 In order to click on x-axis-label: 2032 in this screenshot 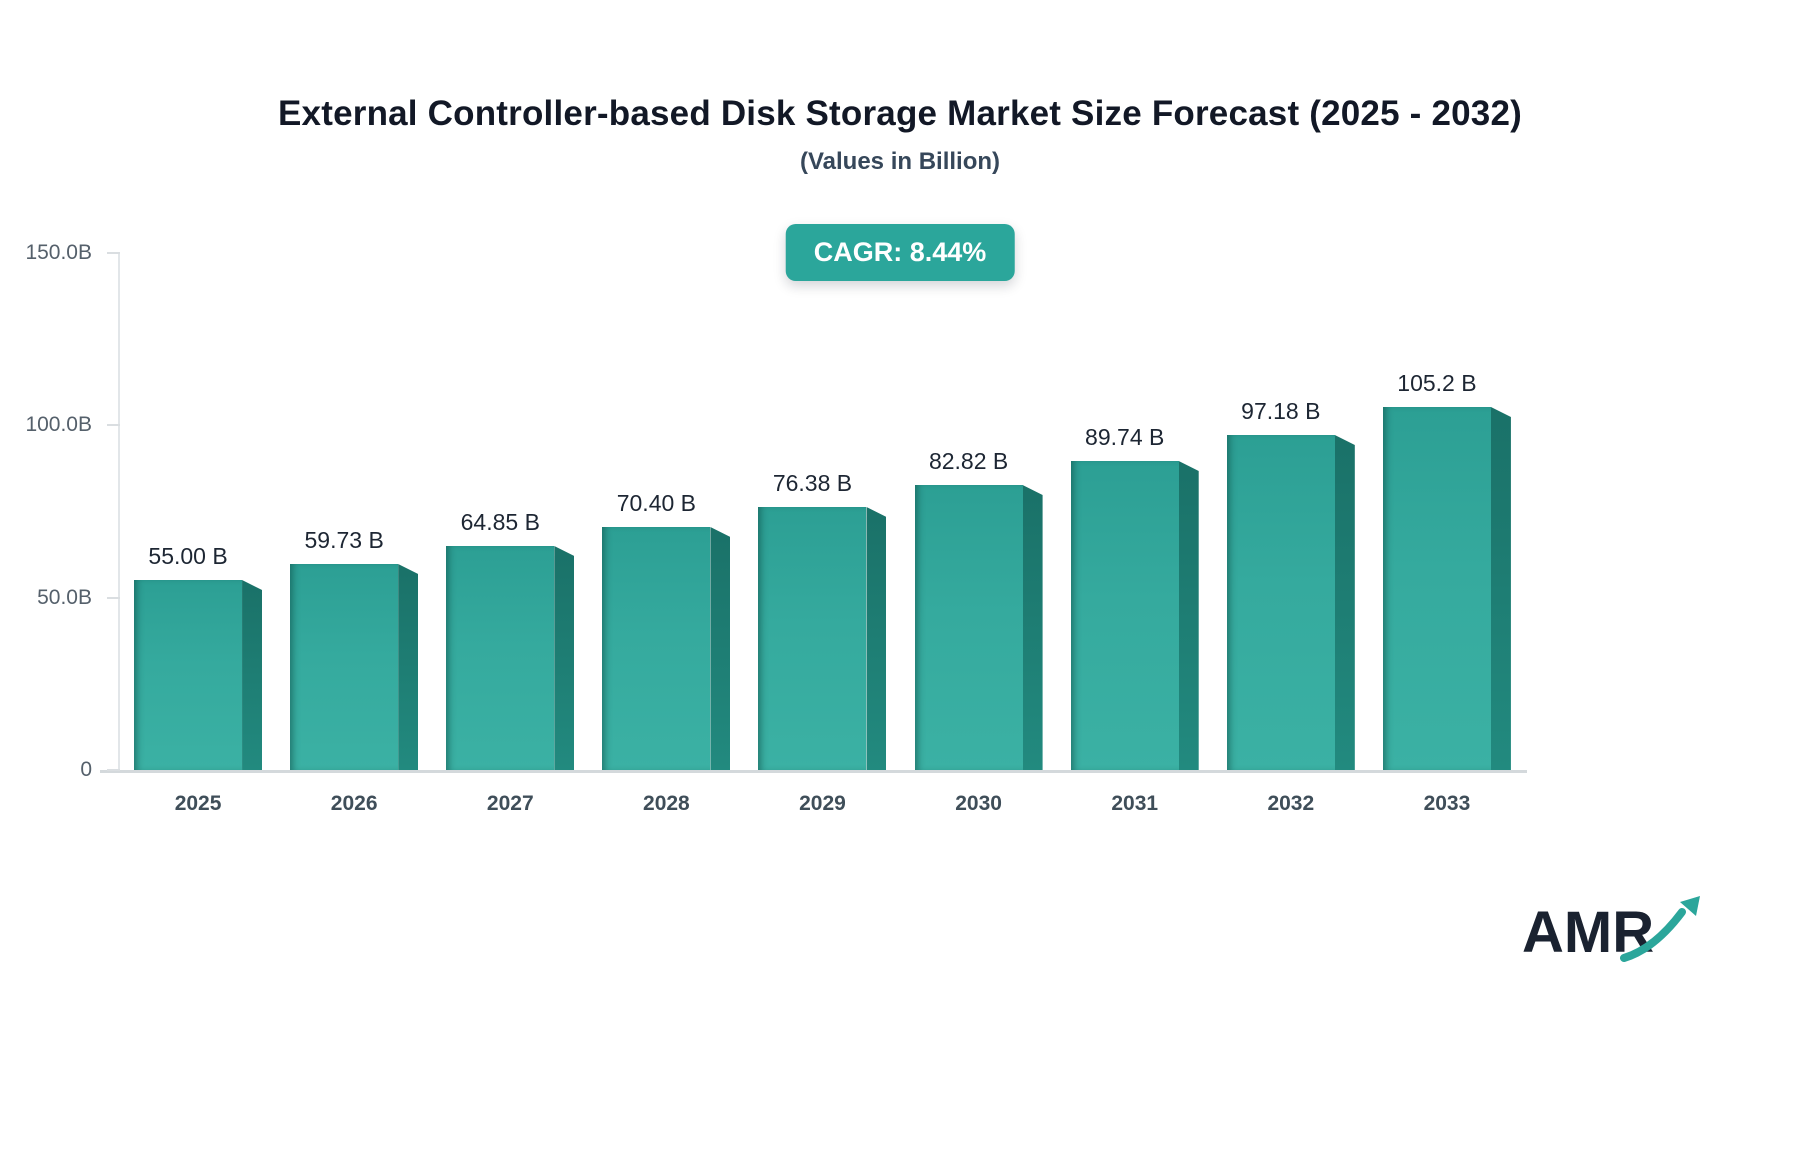, I will do `click(1291, 803)`.